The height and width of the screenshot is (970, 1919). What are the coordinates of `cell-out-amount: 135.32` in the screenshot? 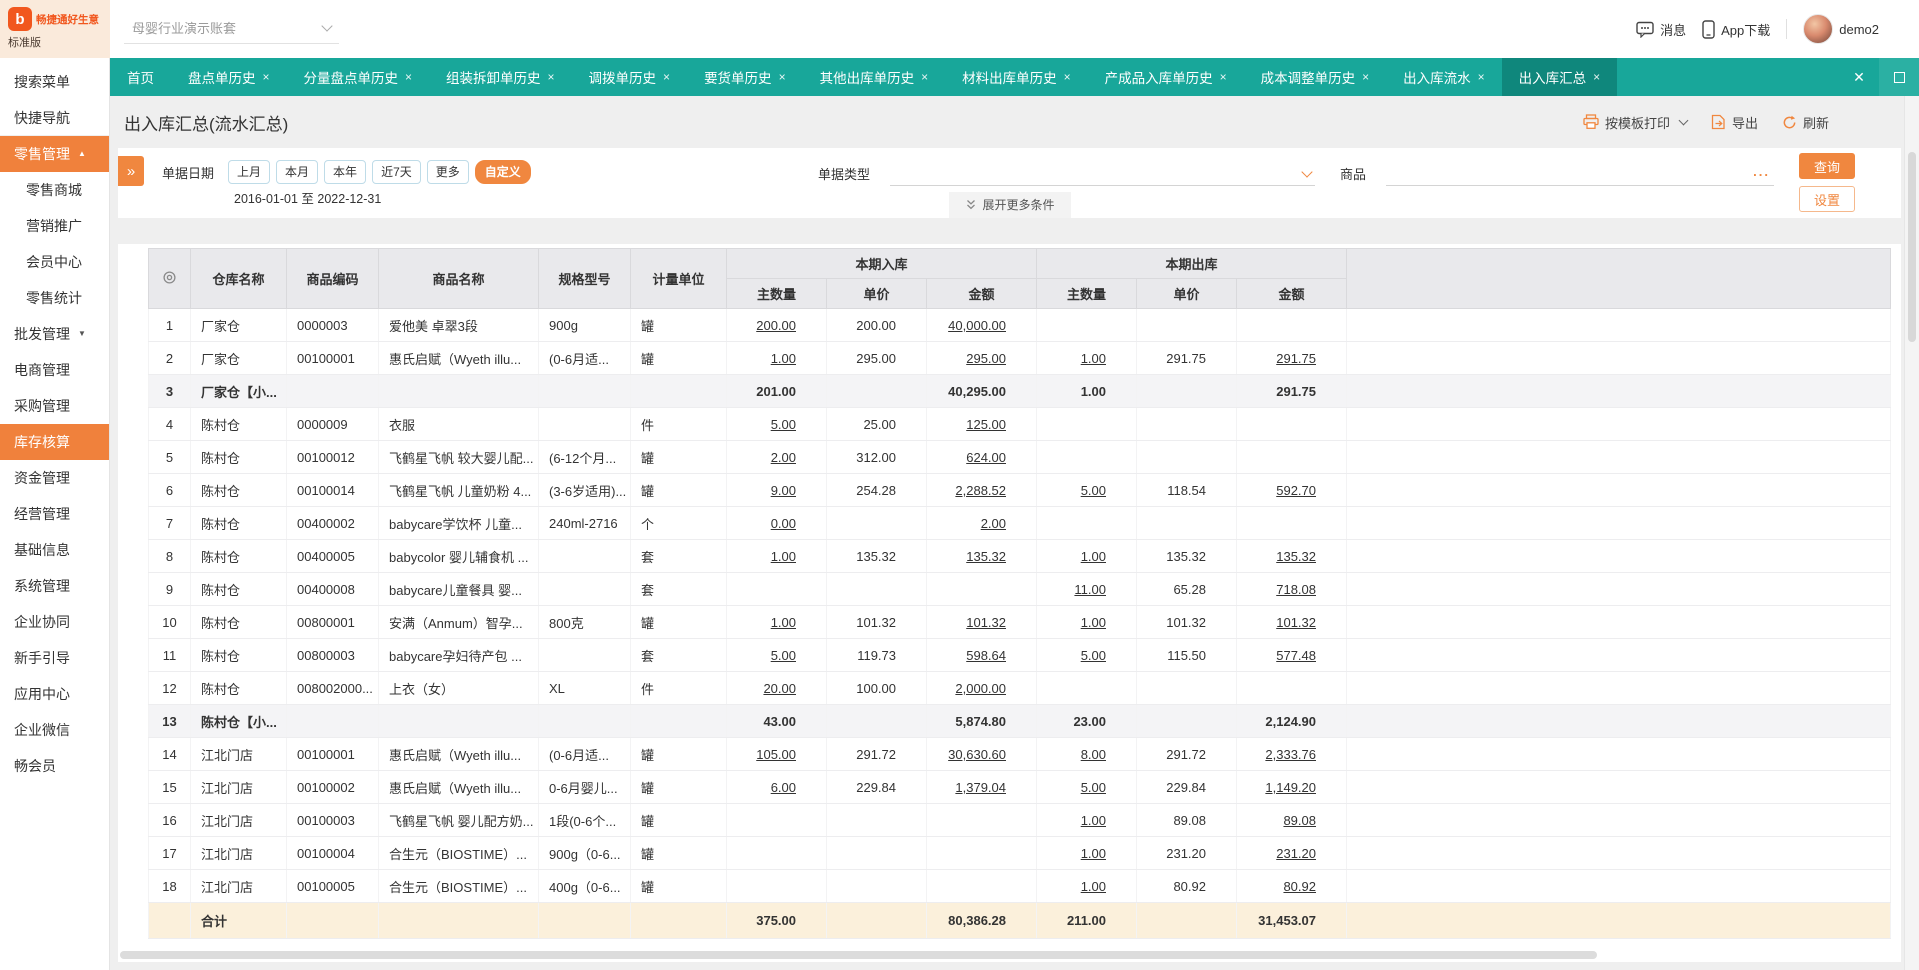 It's located at (1291, 556).